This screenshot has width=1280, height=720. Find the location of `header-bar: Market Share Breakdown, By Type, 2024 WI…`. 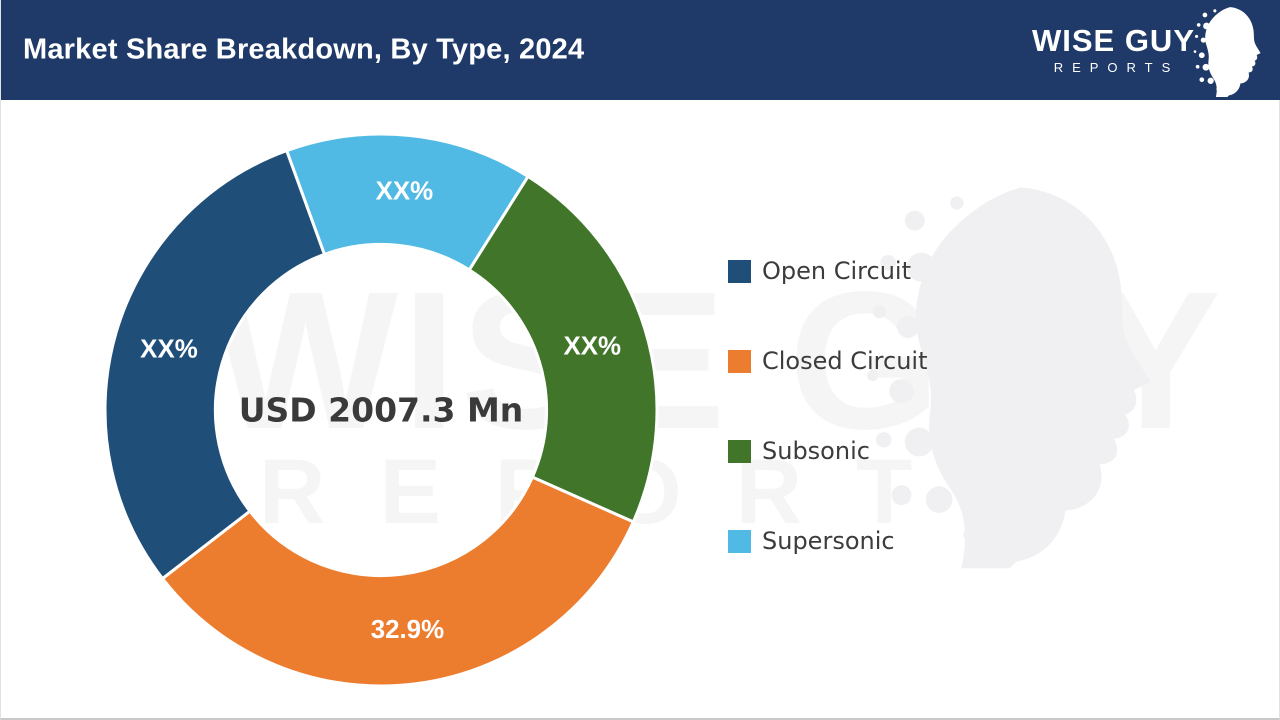

header-bar: Market Share Breakdown, By Type, 2024 WI… is located at coordinates (640, 50).